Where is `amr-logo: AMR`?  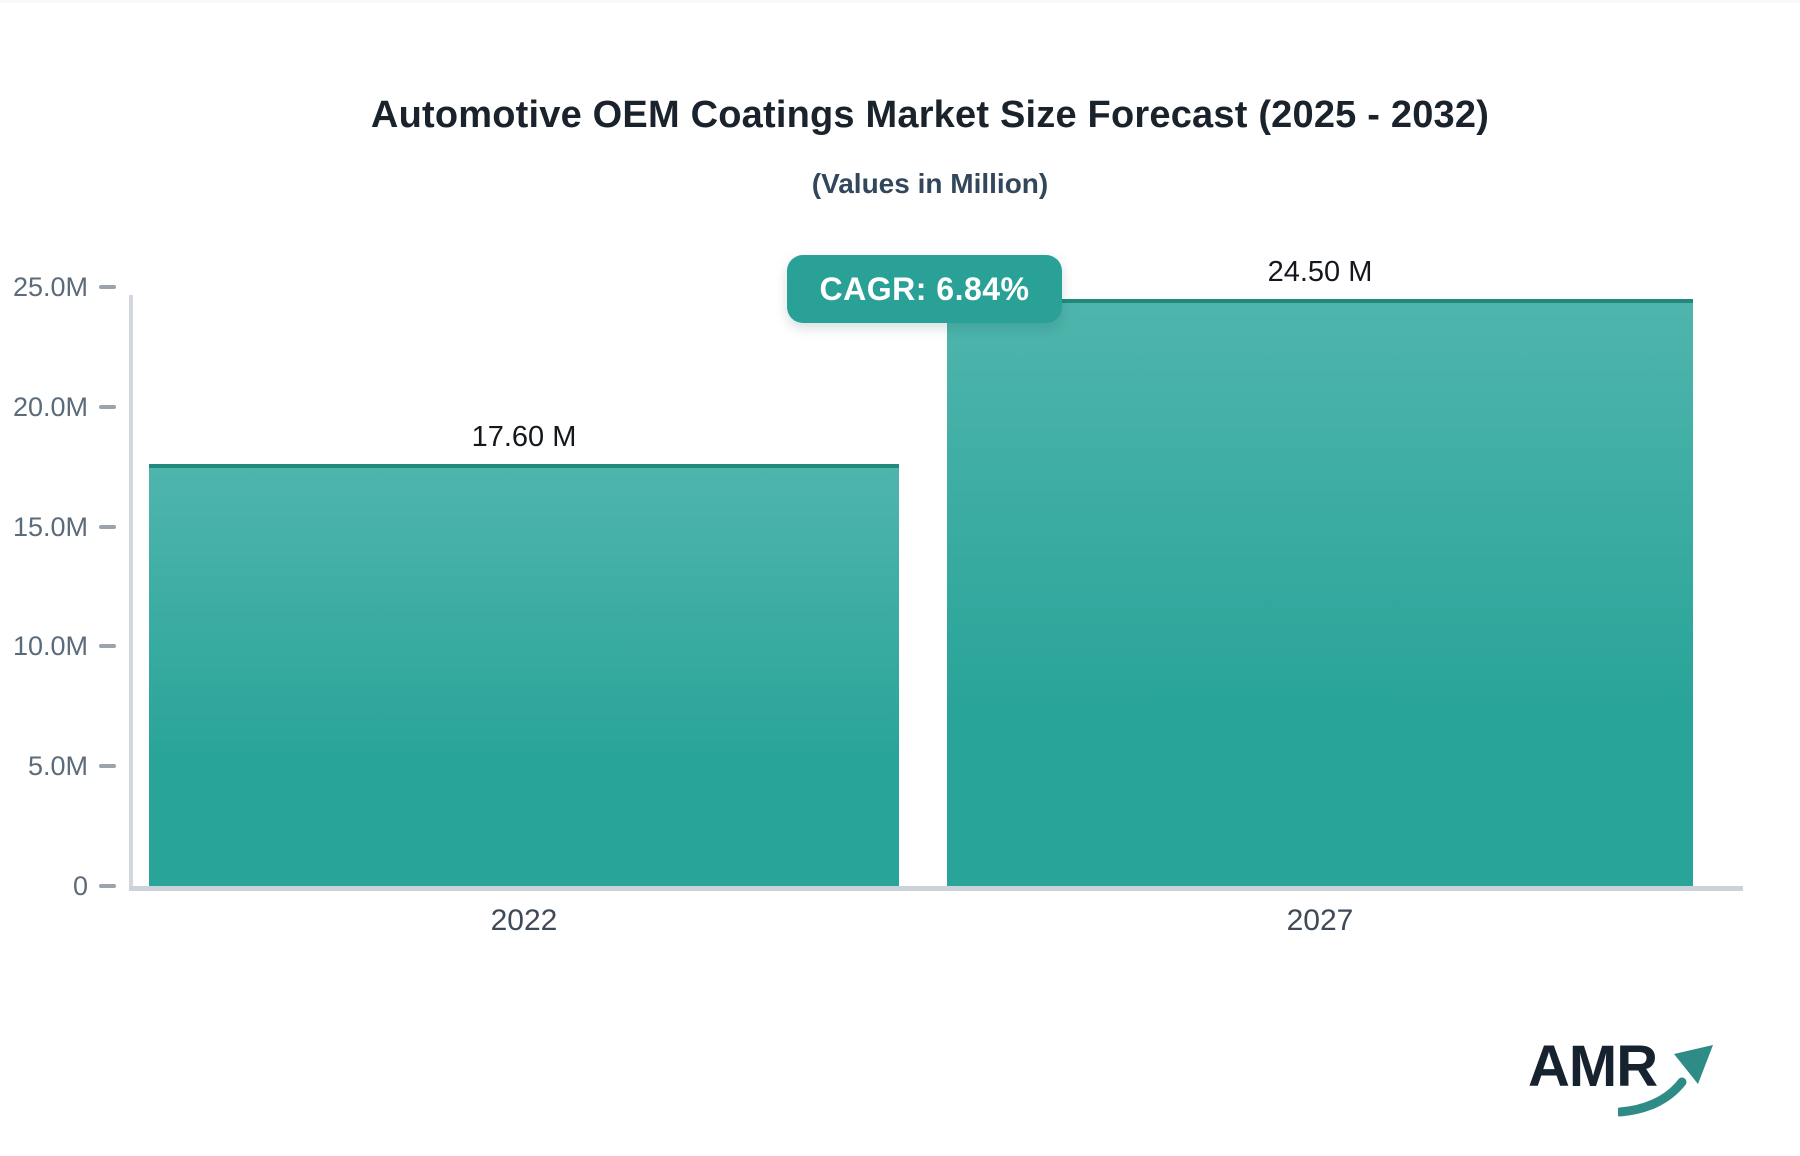
amr-logo: AMR is located at coordinates (1620, 1076).